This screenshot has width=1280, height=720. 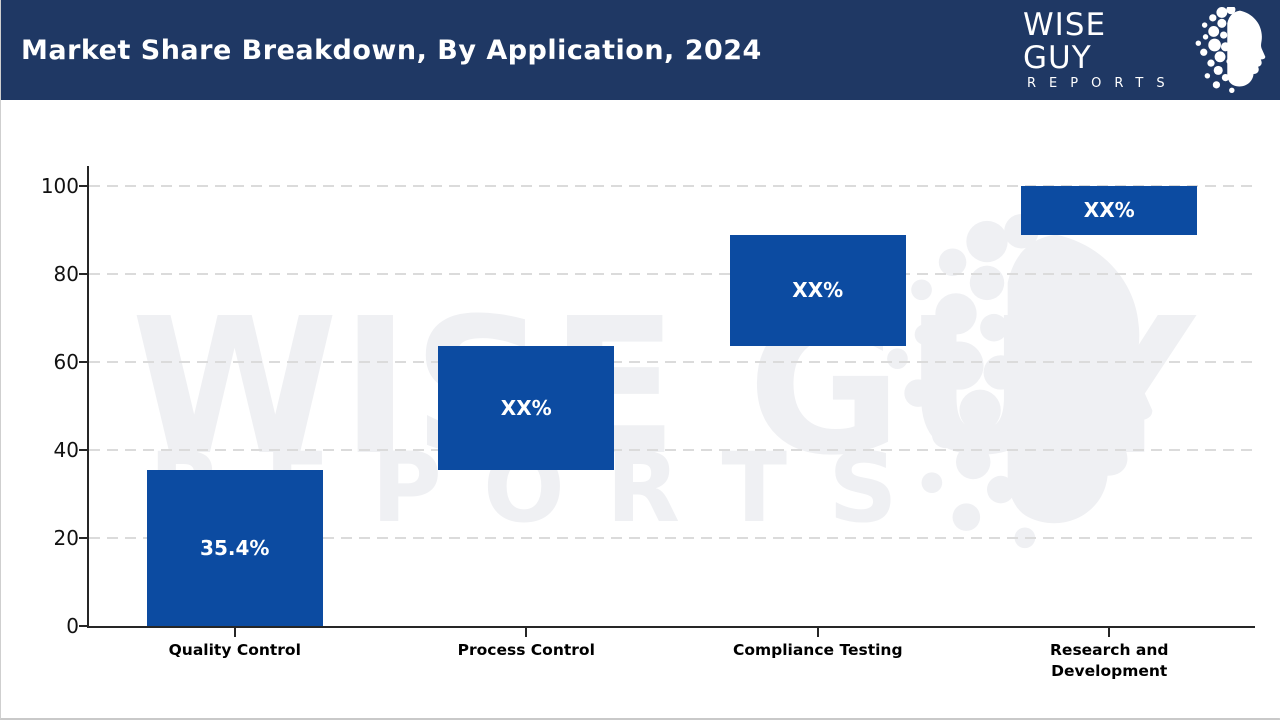 I want to click on y-axis-line, so click(x=88, y=397).